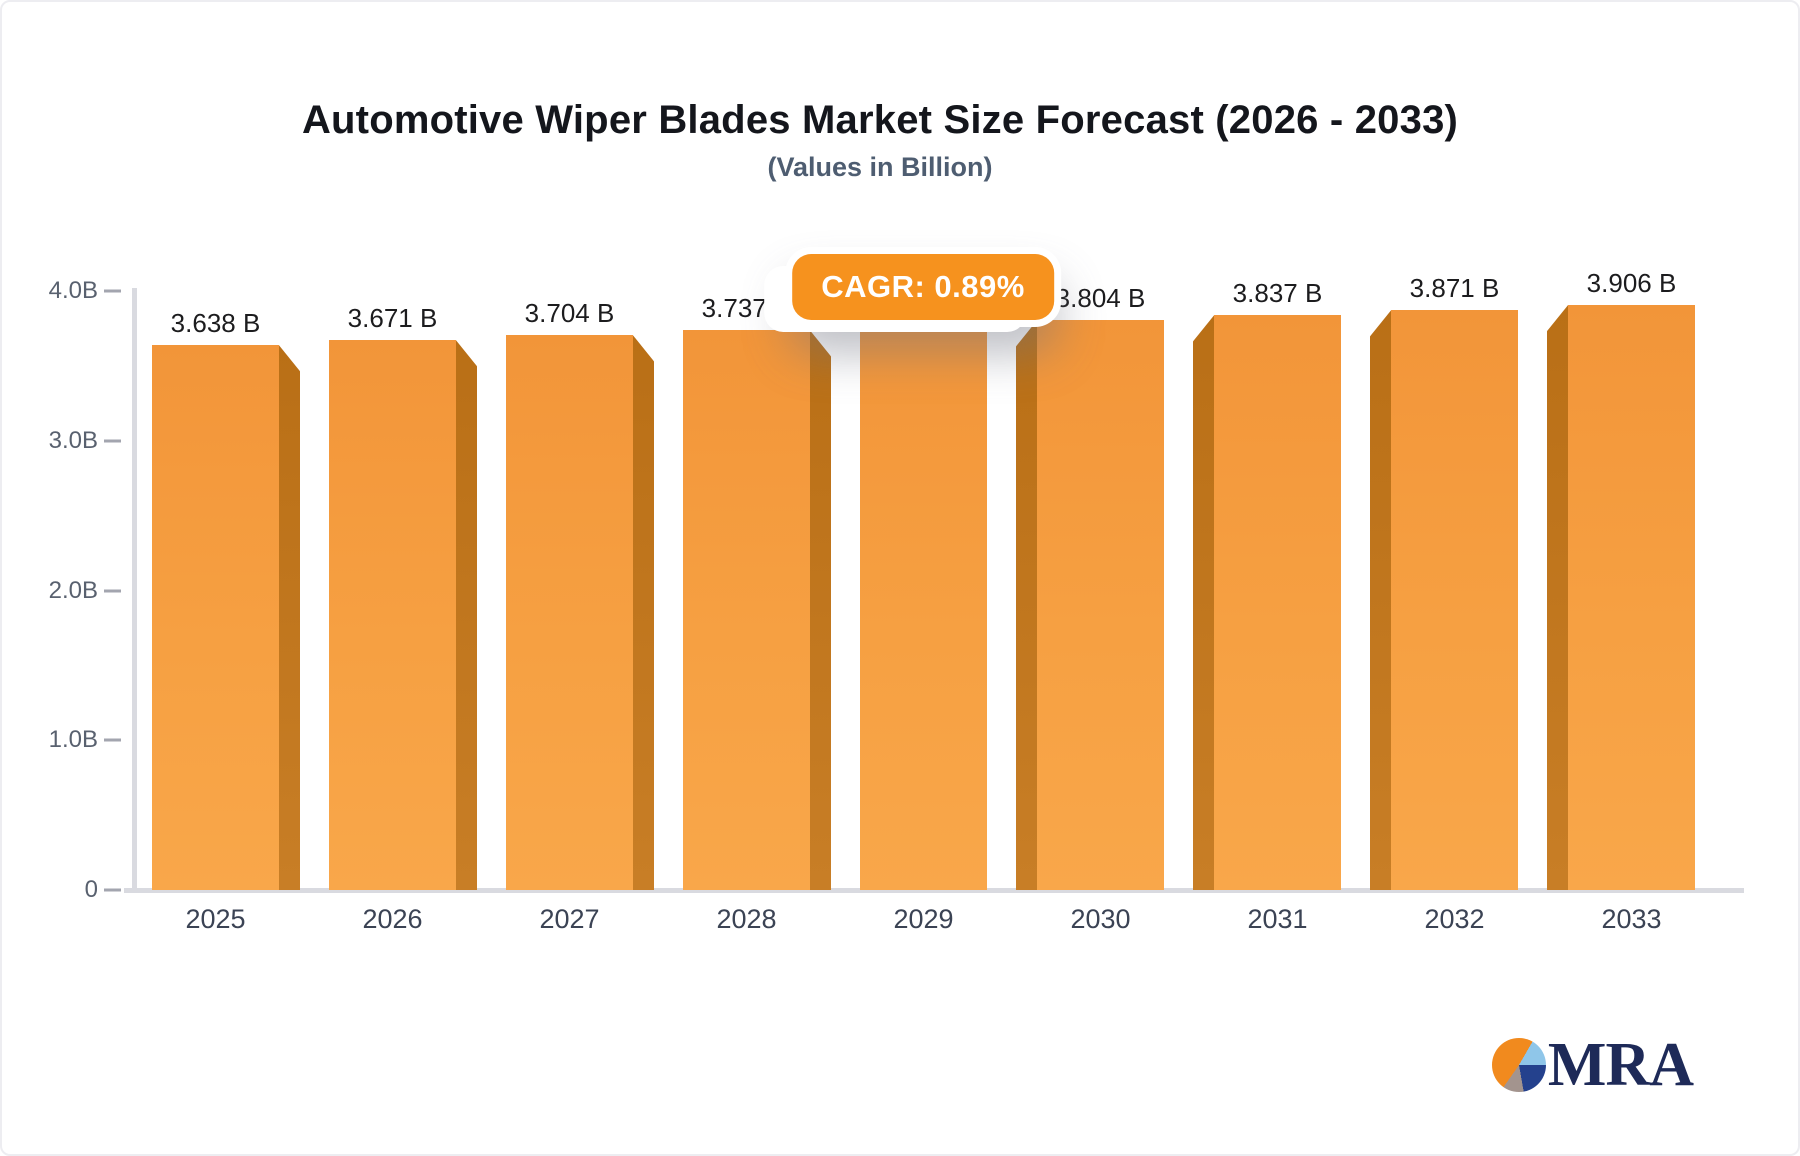  Describe the element at coordinates (466, 615) in the screenshot. I see `bar-2026-side-face` at that location.